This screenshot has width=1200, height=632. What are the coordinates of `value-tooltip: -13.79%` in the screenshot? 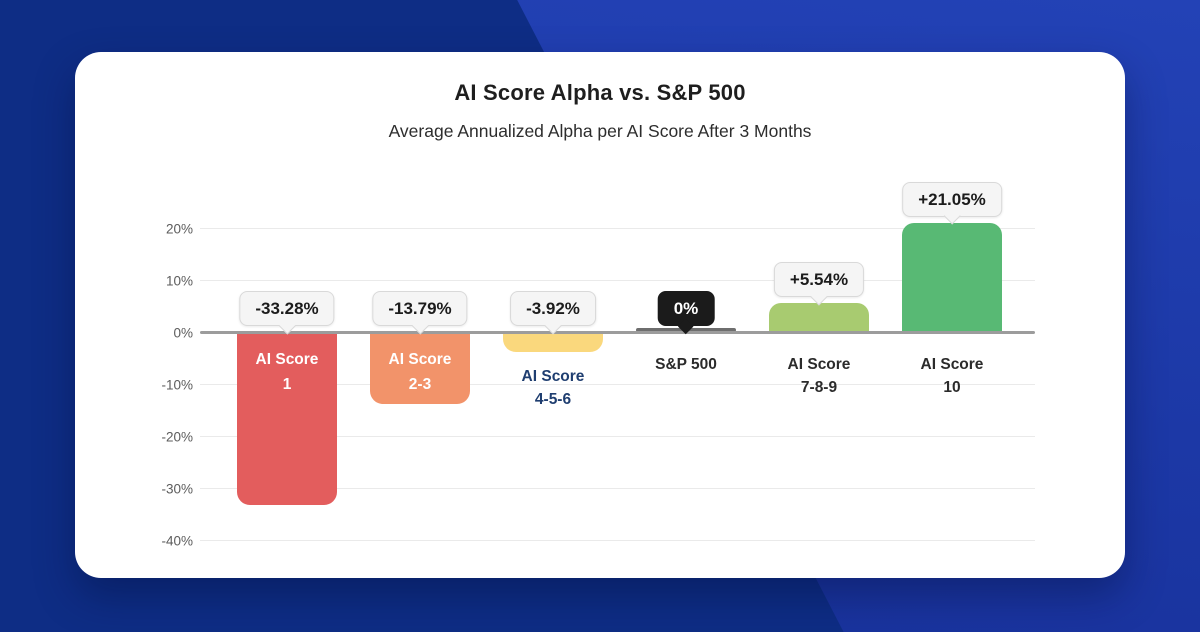 It's located at (420, 312).